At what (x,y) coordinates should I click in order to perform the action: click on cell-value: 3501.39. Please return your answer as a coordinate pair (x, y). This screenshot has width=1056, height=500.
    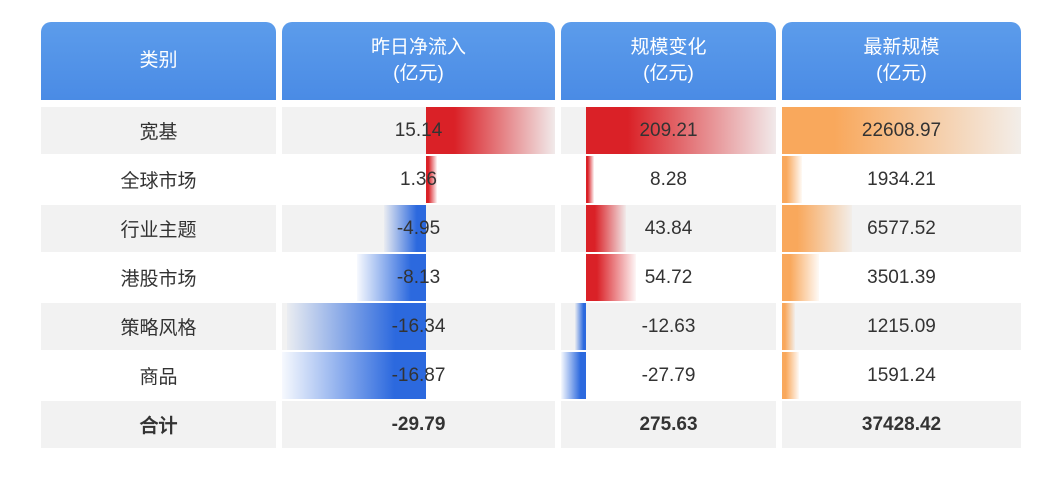
    Looking at the image, I should click on (901, 277).